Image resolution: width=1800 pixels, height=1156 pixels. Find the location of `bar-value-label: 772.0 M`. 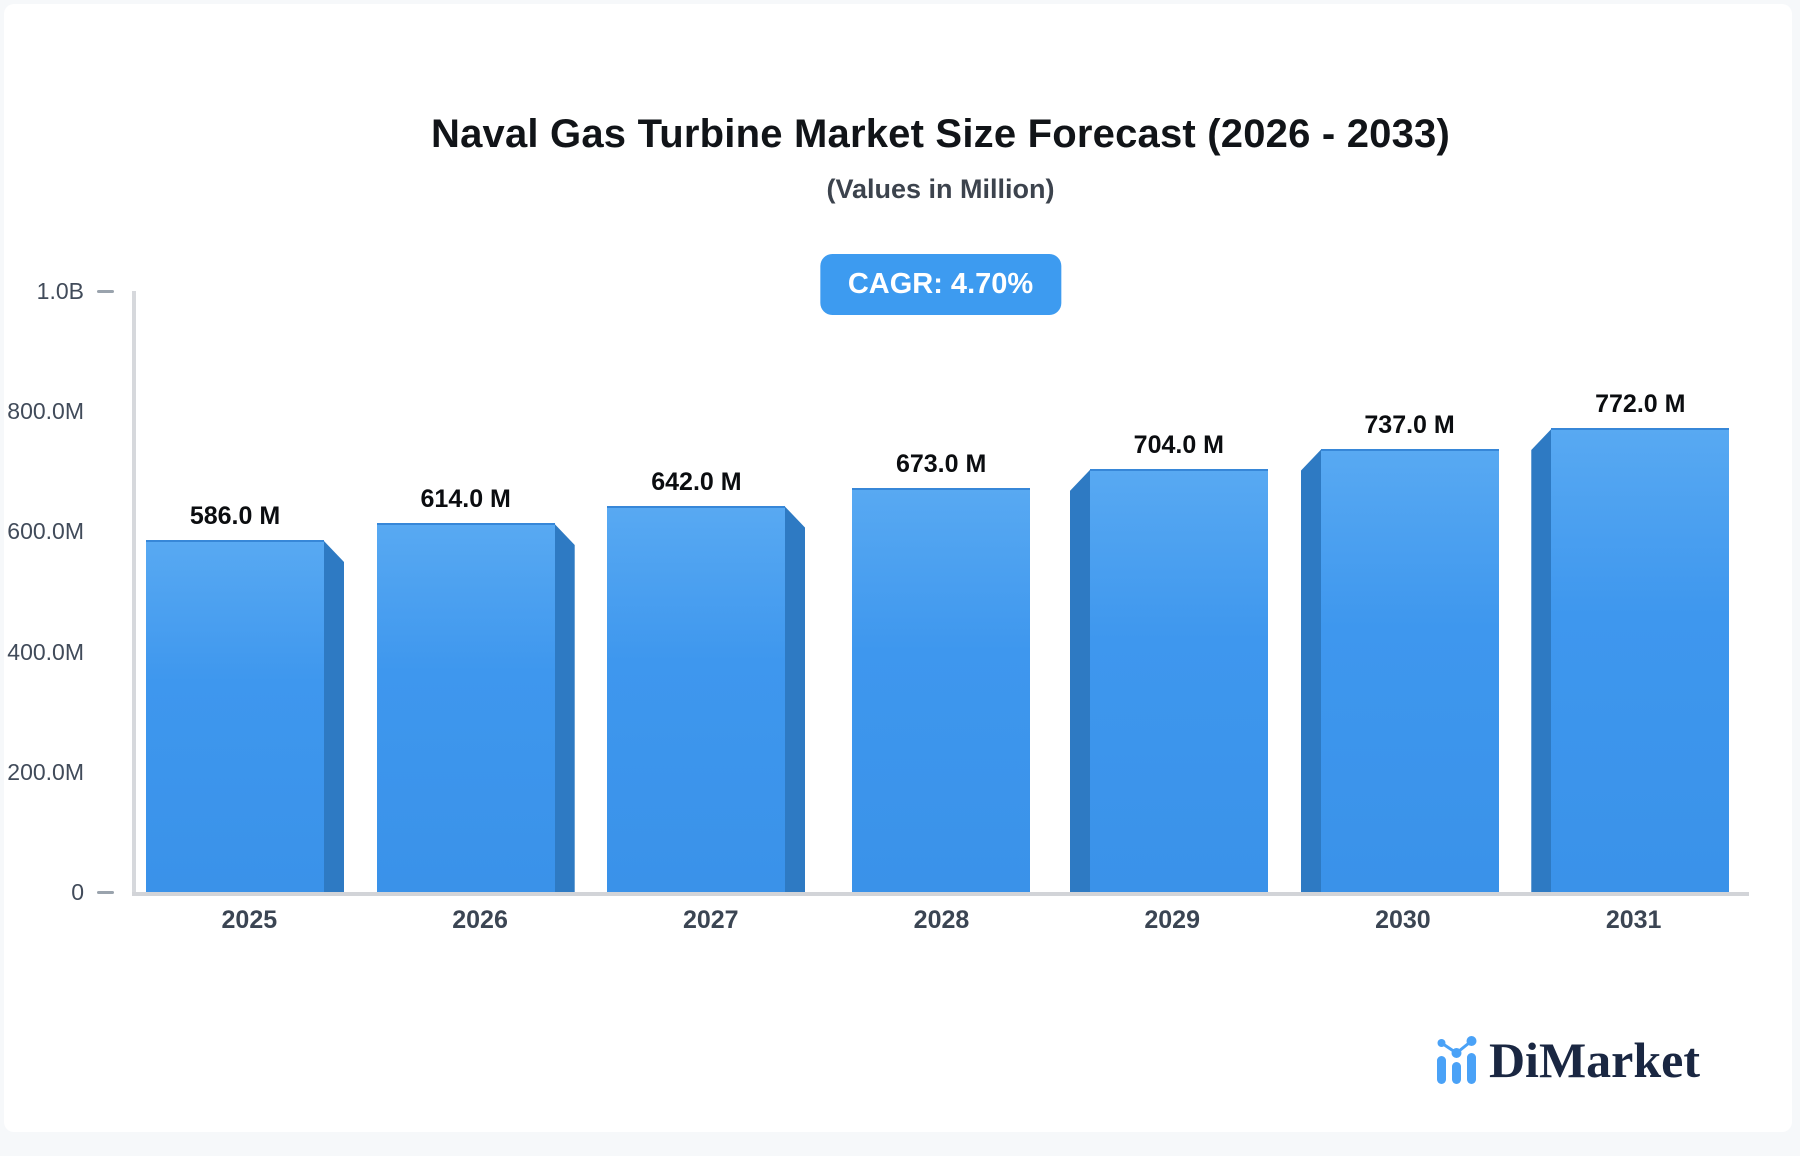

bar-value-label: 772.0 M is located at coordinates (1640, 404).